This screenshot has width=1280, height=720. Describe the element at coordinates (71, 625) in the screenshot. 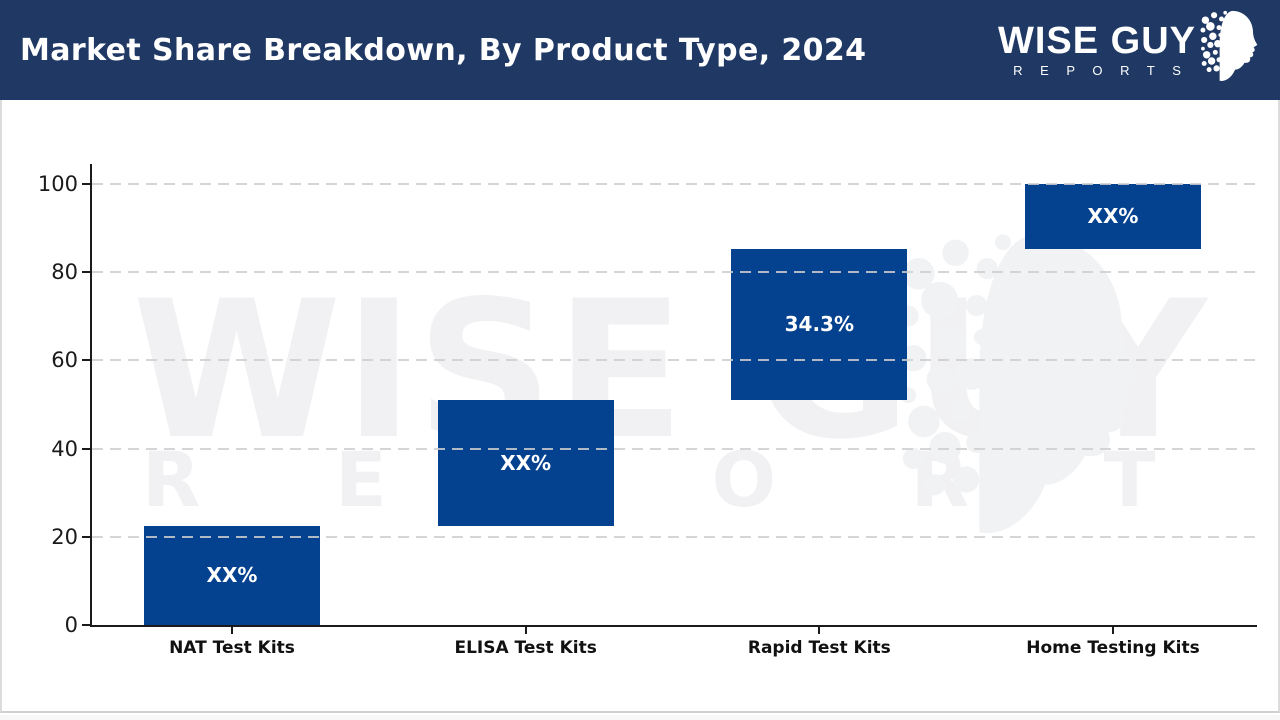

I see `y-tick-label: 0` at that location.